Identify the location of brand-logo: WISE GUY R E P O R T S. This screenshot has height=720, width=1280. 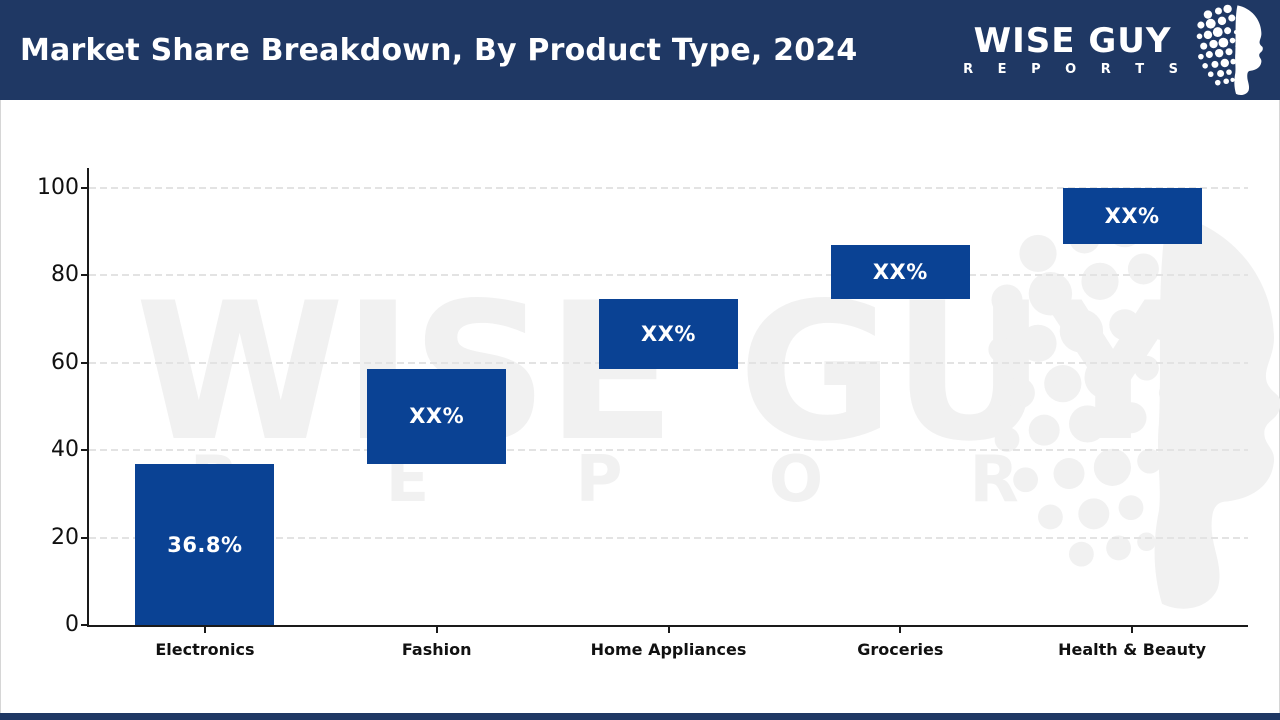
(1111, 50).